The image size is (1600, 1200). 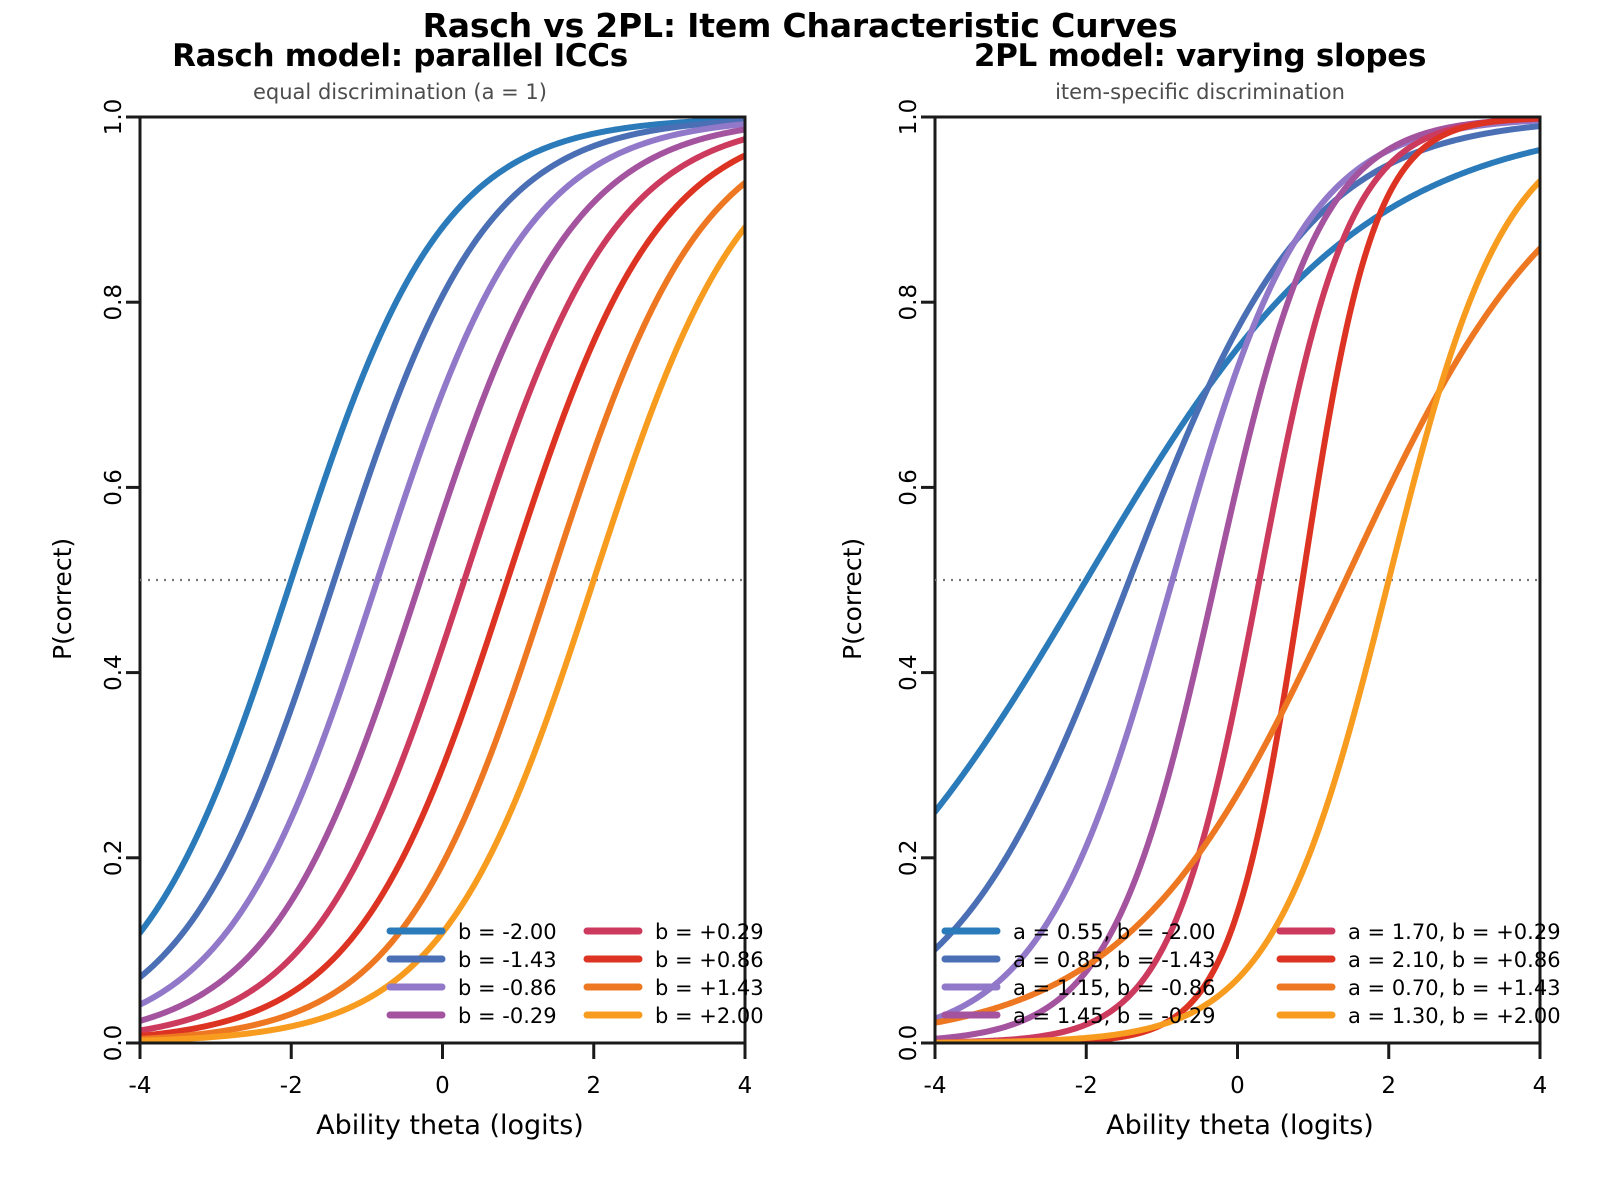 I want to click on legend-label: a = 1.70, b = +0.29, so click(x=1454, y=932).